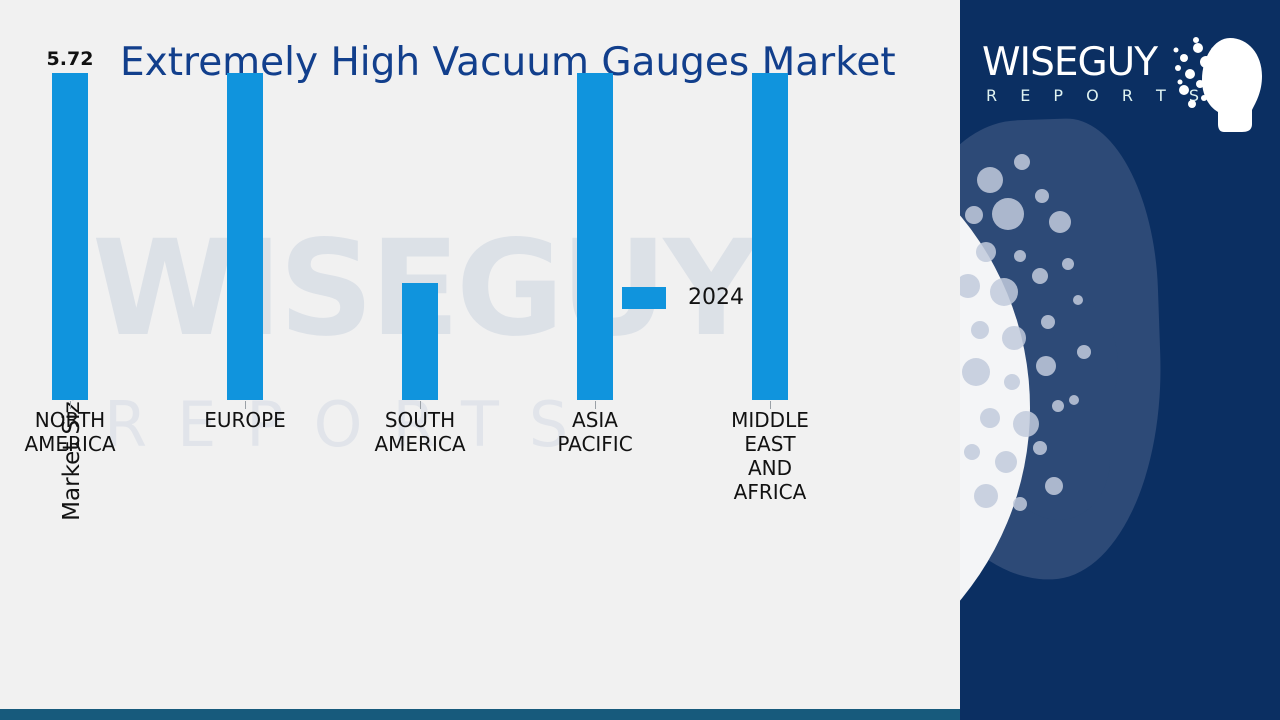 The image size is (1280, 720). I want to click on x-axis-category-label-2: SOUTH AMERICA, so click(420, 432).